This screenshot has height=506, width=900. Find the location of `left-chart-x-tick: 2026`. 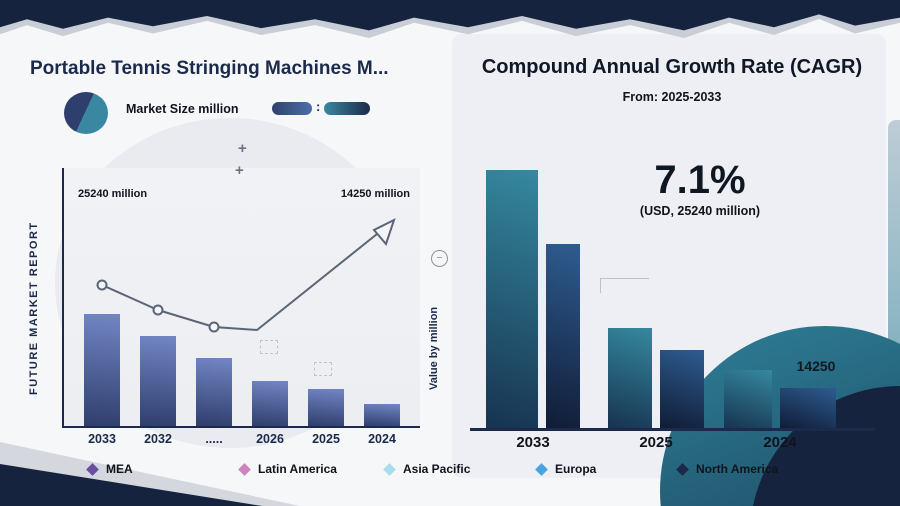

left-chart-x-tick: 2026 is located at coordinates (270, 439).